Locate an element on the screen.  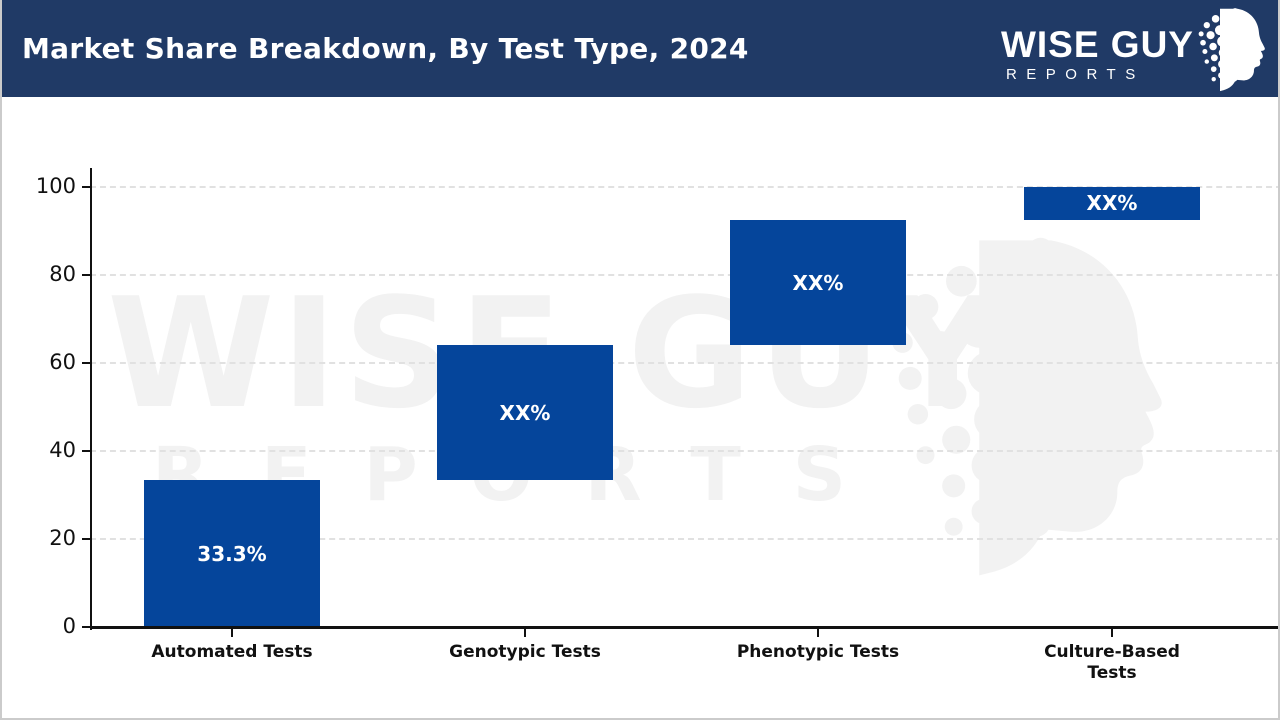
brand-logo-text: WISE GUY REPORTS is located at coordinates (1097, 54).